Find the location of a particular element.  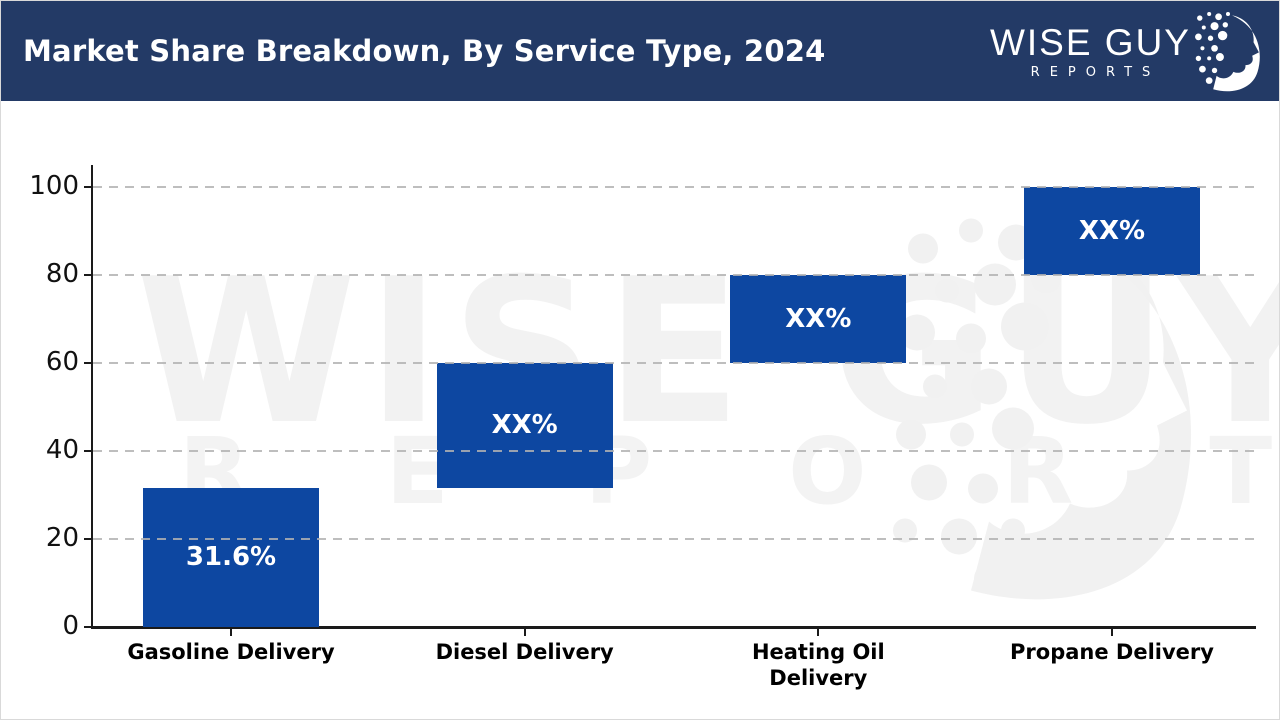

bar-value-label: 31.6% is located at coordinates (231, 557).